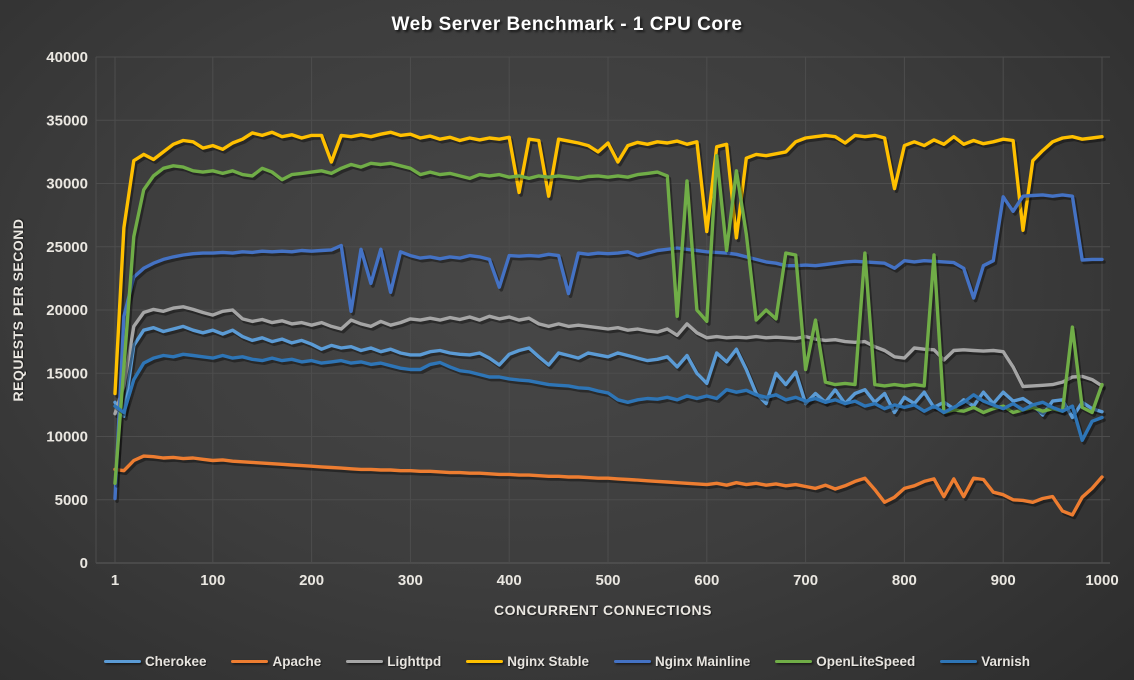 The width and height of the screenshot is (1134, 680). What do you see at coordinates (67, 373) in the screenshot?
I see `y-tick-label: 15000` at bounding box center [67, 373].